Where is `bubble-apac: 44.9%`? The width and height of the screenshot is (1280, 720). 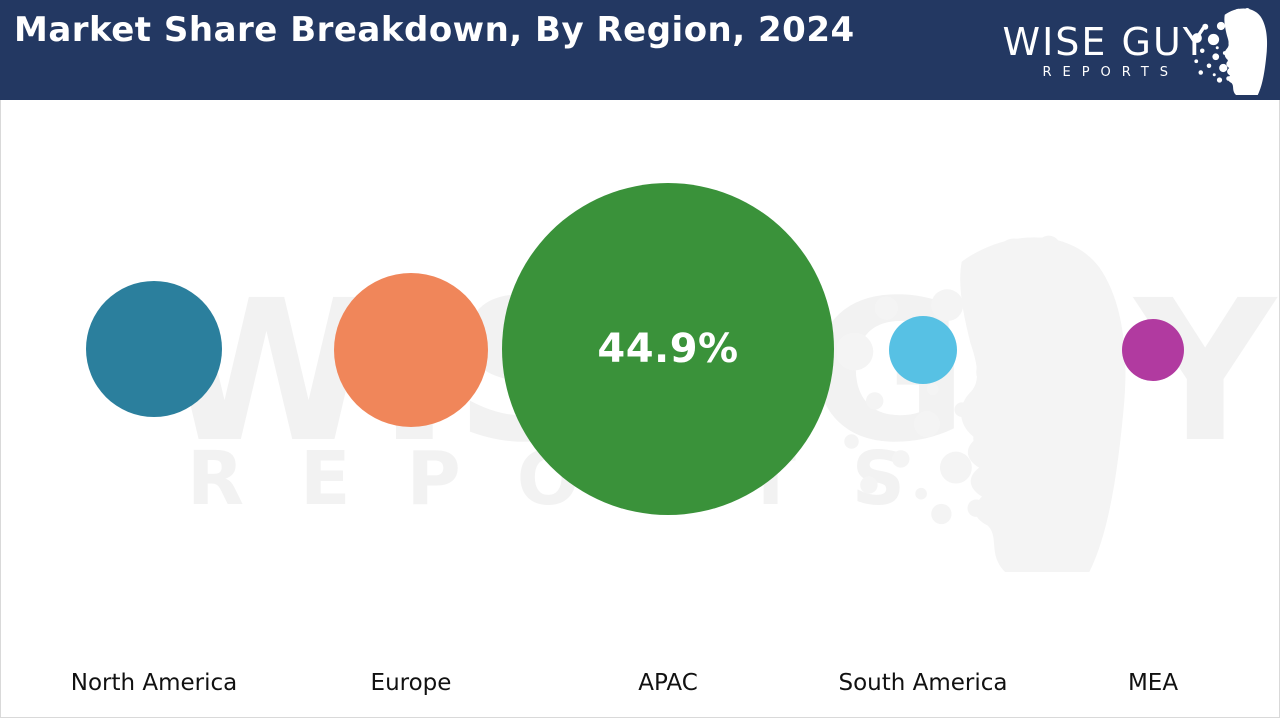 bubble-apac: 44.9% is located at coordinates (668, 349).